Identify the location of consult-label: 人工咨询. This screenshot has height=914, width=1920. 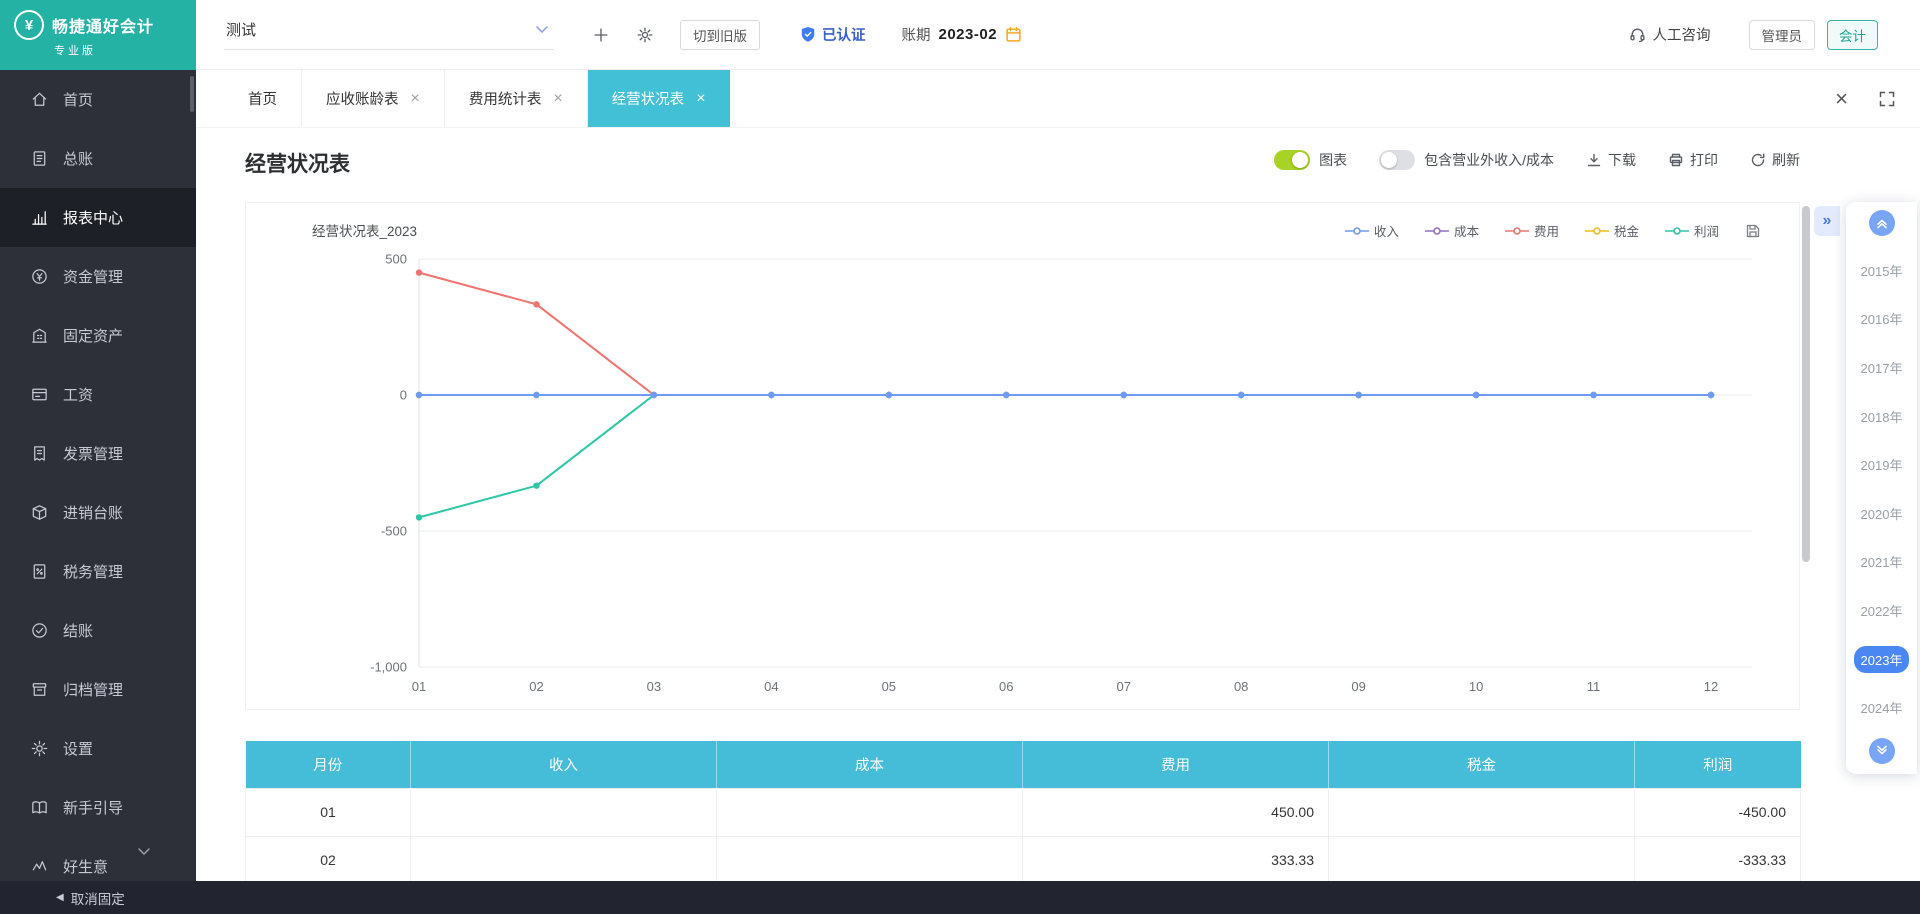
(1681, 36).